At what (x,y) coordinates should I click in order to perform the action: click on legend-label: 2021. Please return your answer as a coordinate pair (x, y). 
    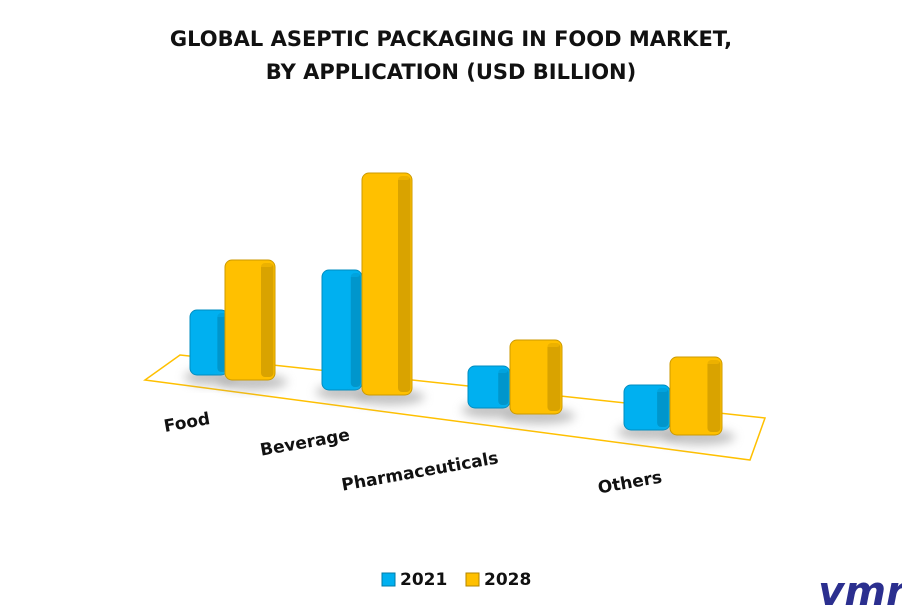
    Looking at the image, I should click on (423, 580).